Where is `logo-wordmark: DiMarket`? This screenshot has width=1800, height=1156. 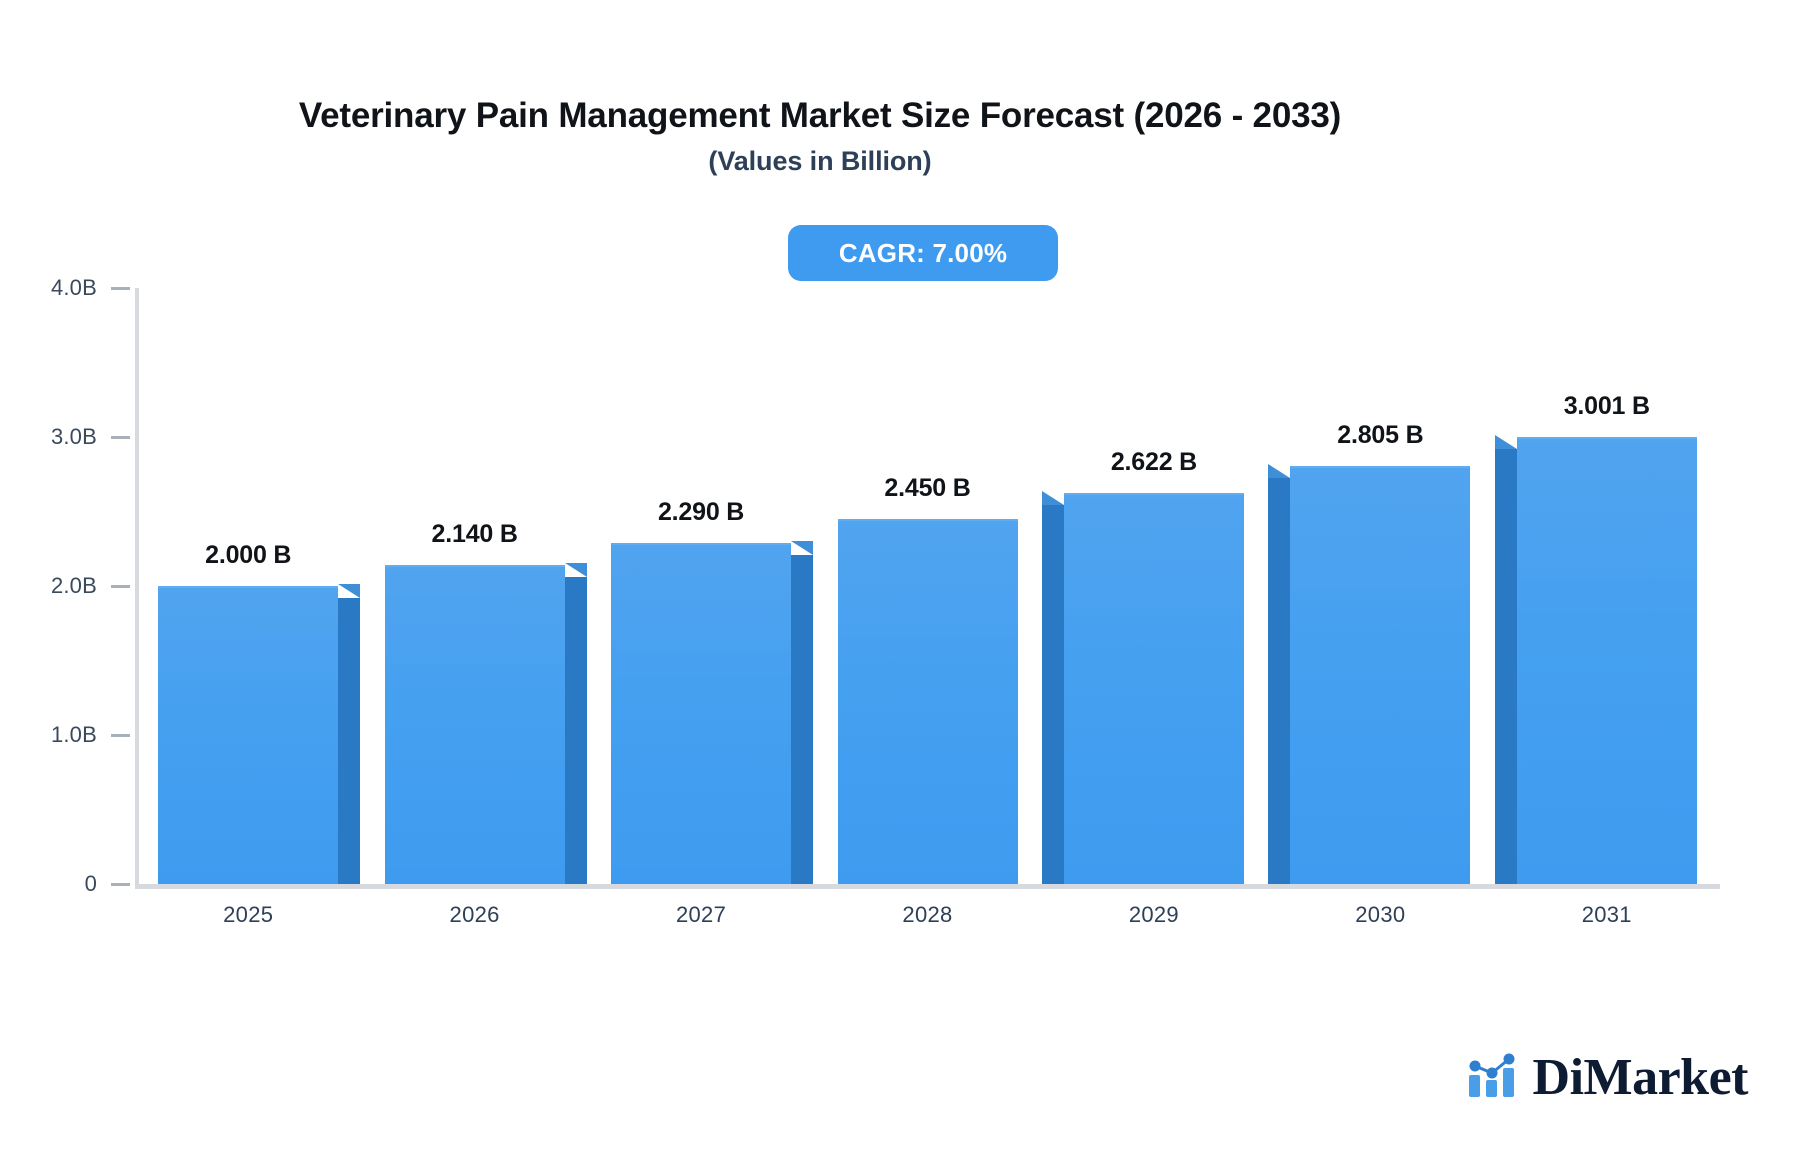 logo-wordmark: DiMarket is located at coordinates (1640, 1077).